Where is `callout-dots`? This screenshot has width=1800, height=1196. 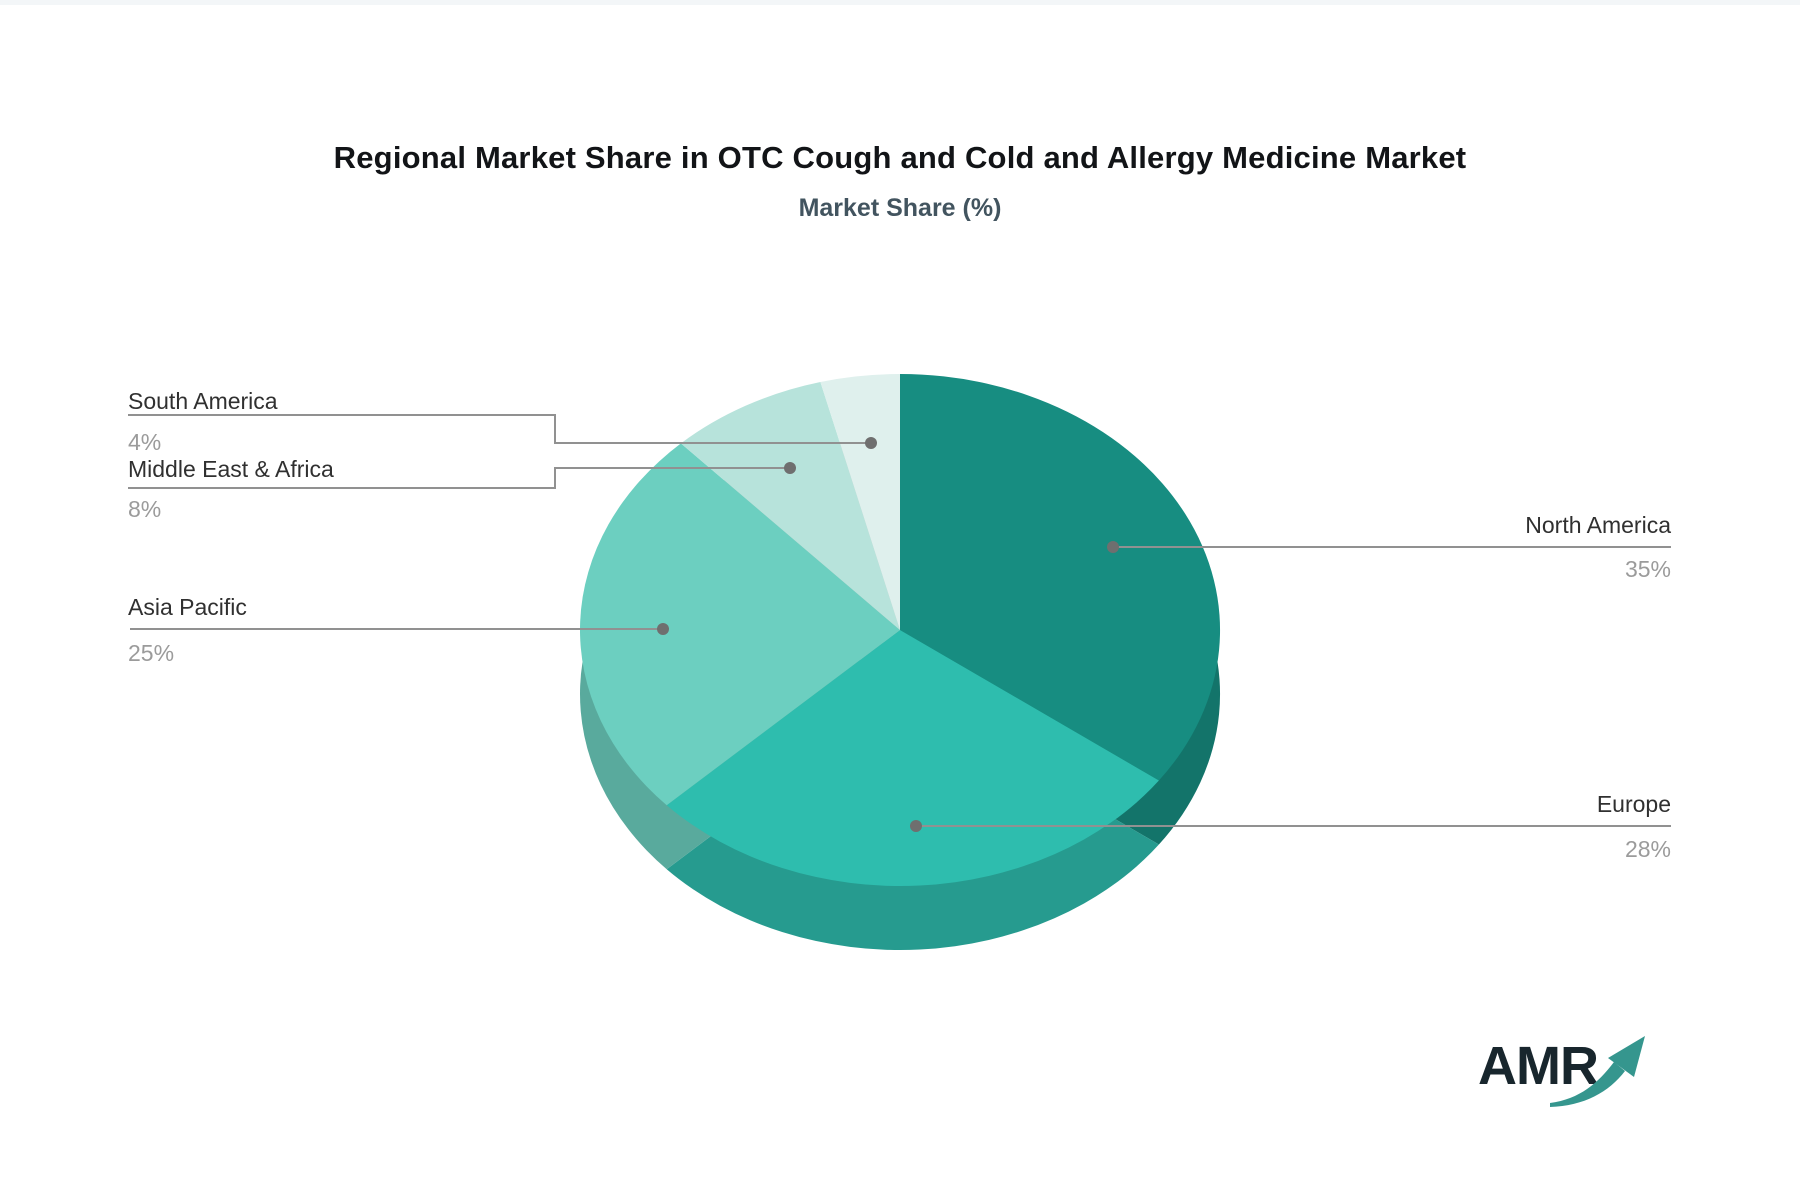 callout-dots is located at coordinates (888, 634).